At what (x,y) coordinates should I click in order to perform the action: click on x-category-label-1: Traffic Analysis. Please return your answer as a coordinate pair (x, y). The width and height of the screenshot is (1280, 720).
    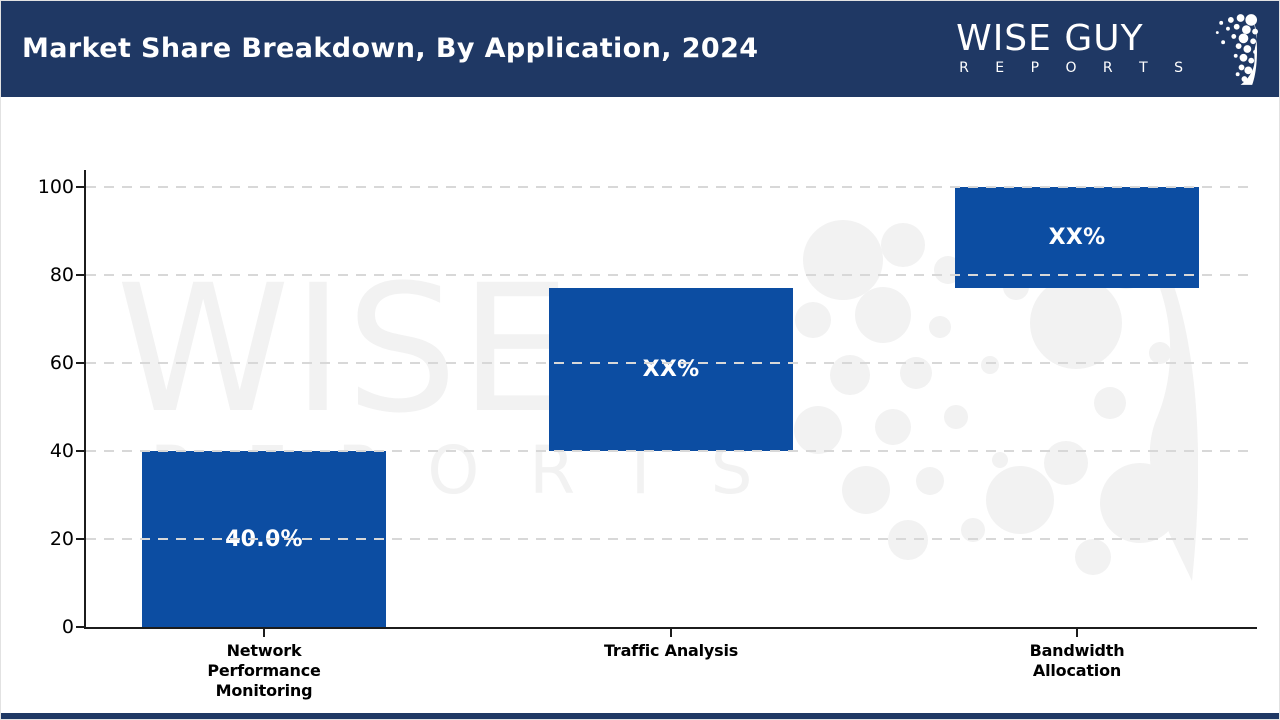
    Looking at the image, I should click on (671, 651).